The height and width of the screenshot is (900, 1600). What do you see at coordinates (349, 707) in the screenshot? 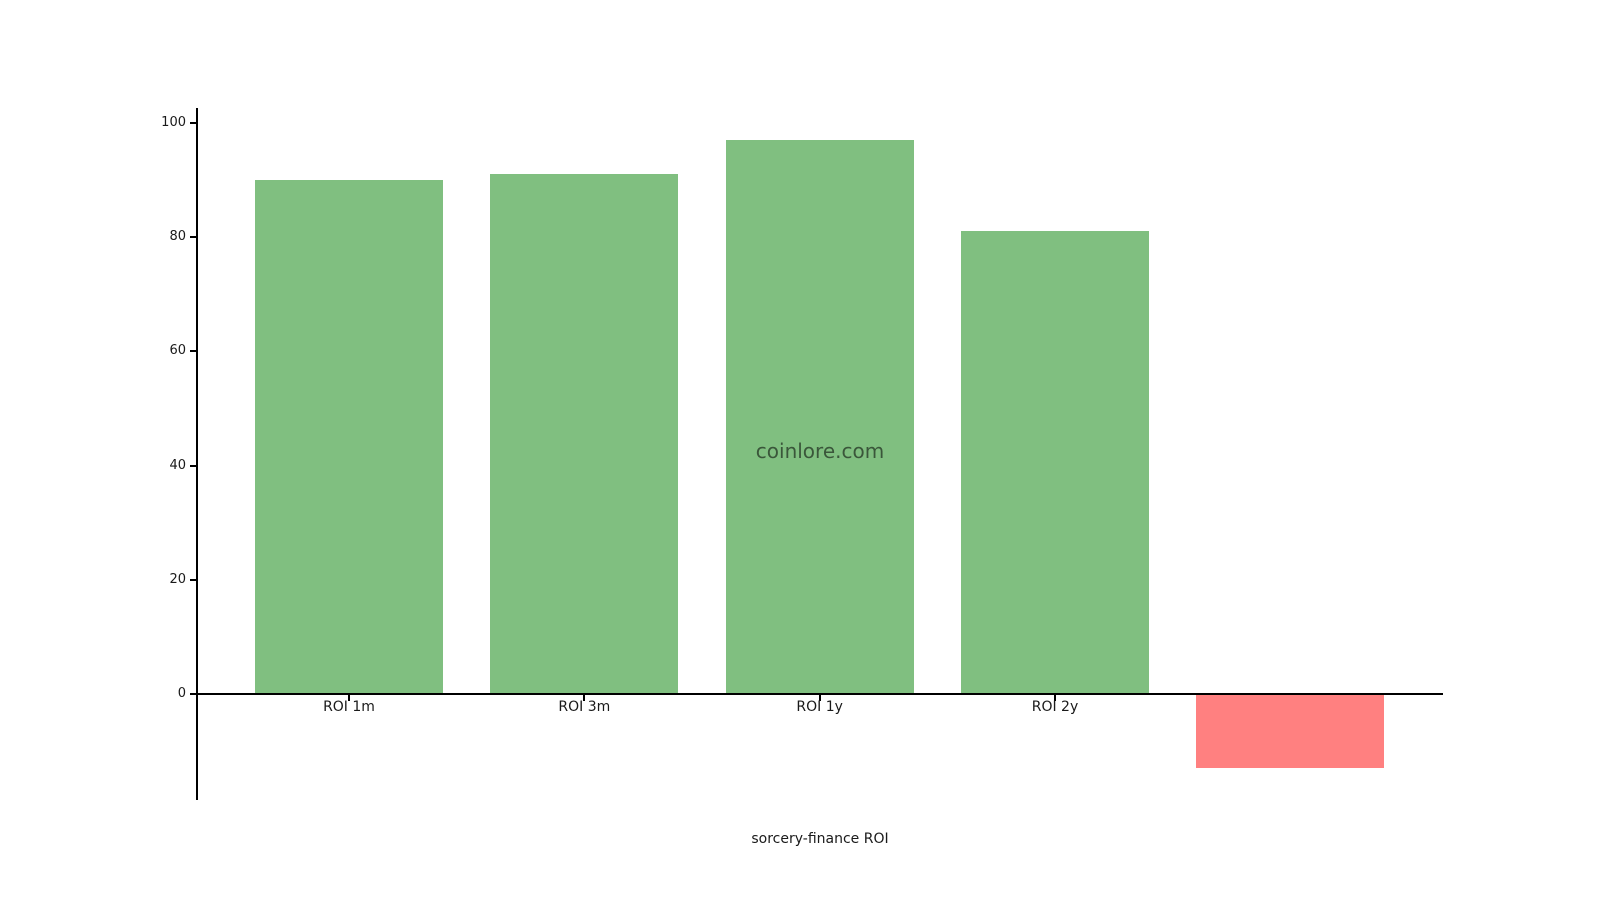
I see `x-tick-label-roi-1m: ROI 1m` at bounding box center [349, 707].